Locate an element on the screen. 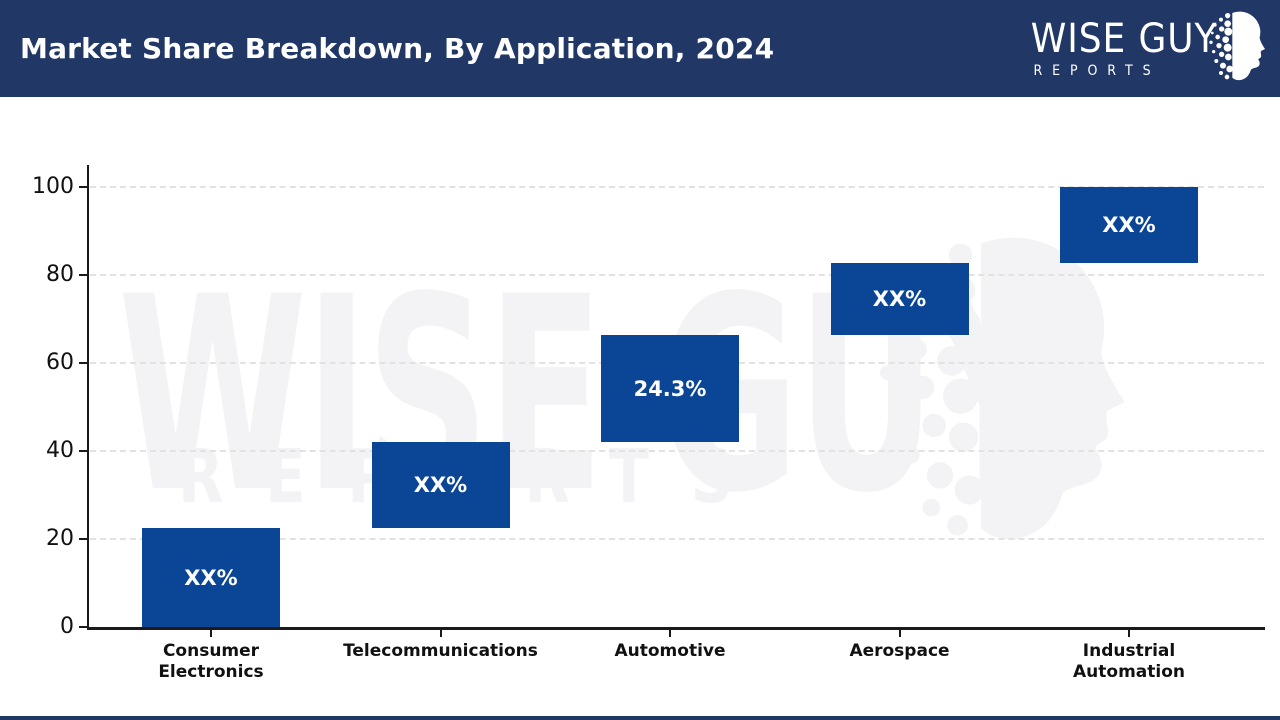  bar-value-label: 24.3% is located at coordinates (670, 388).